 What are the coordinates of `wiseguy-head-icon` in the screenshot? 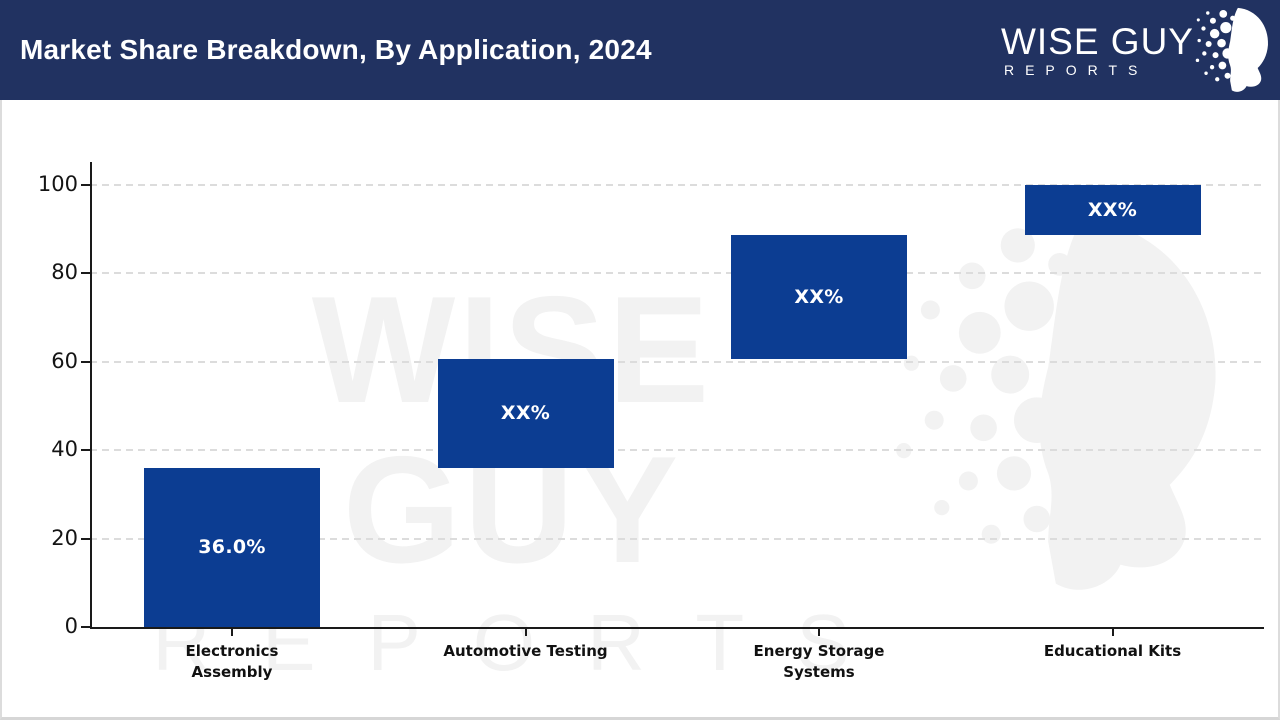 It's located at (1232, 49).